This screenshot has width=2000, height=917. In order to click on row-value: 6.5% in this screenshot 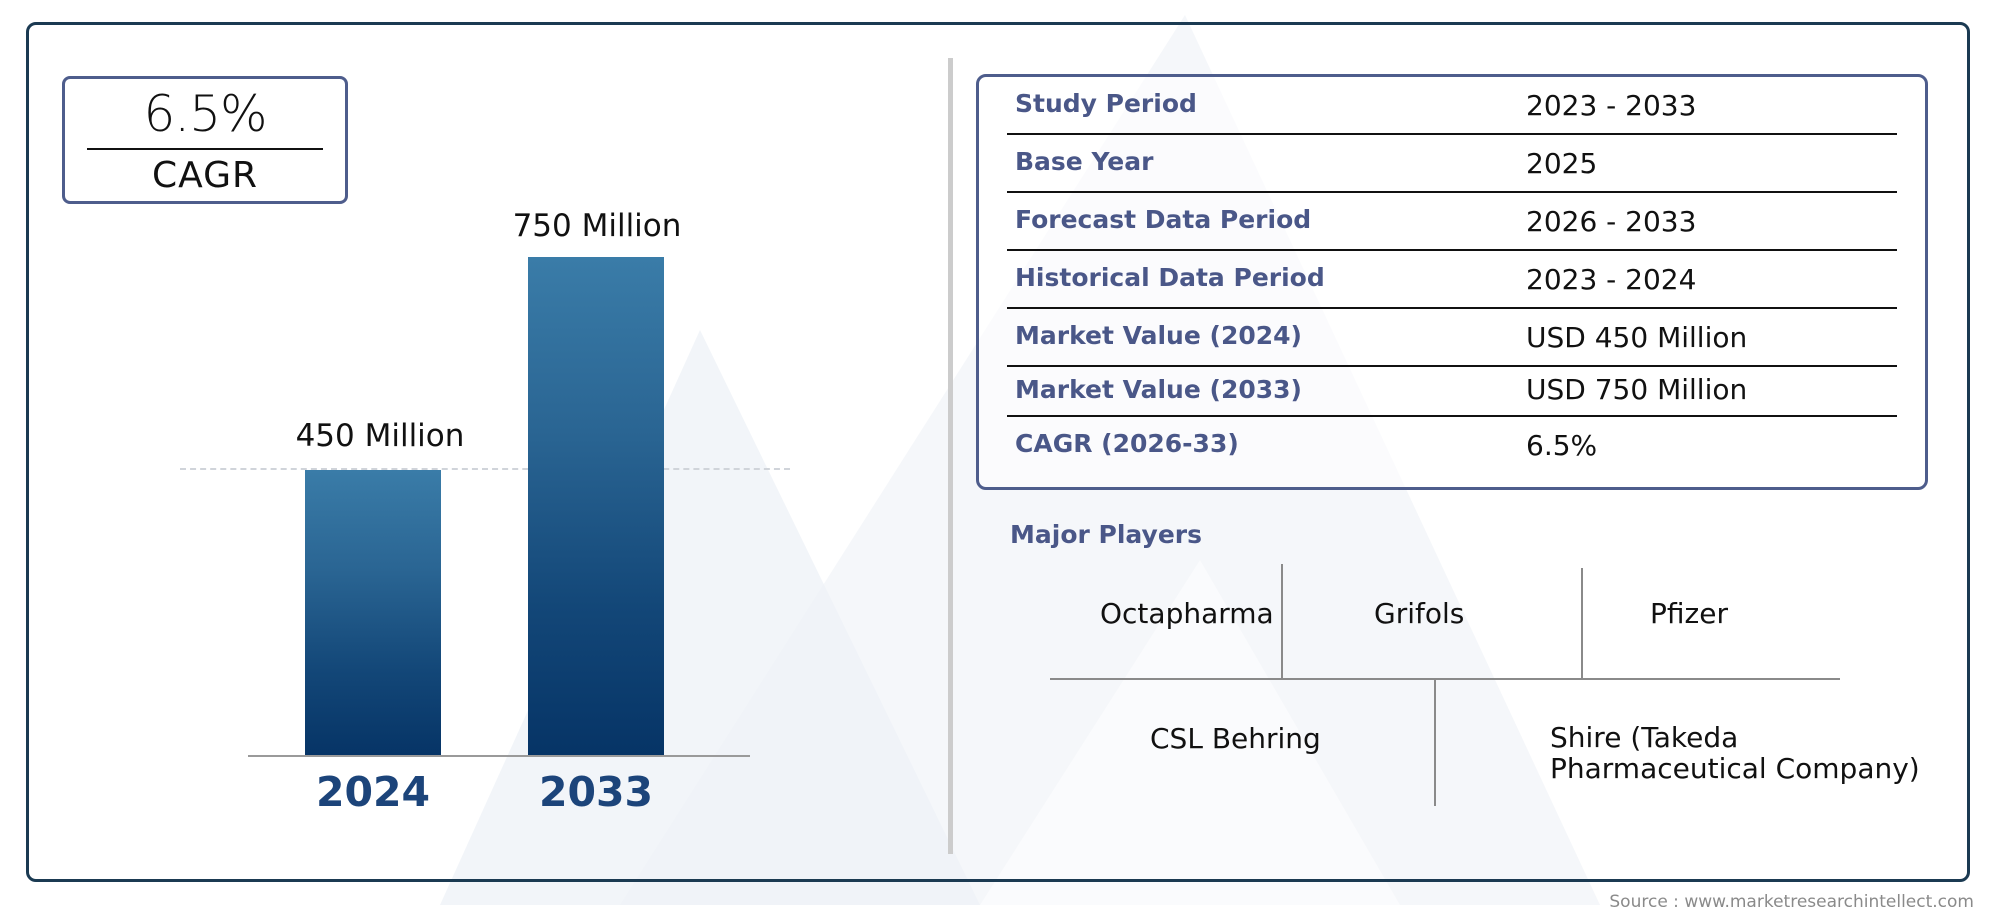, I will do `click(1562, 445)`.